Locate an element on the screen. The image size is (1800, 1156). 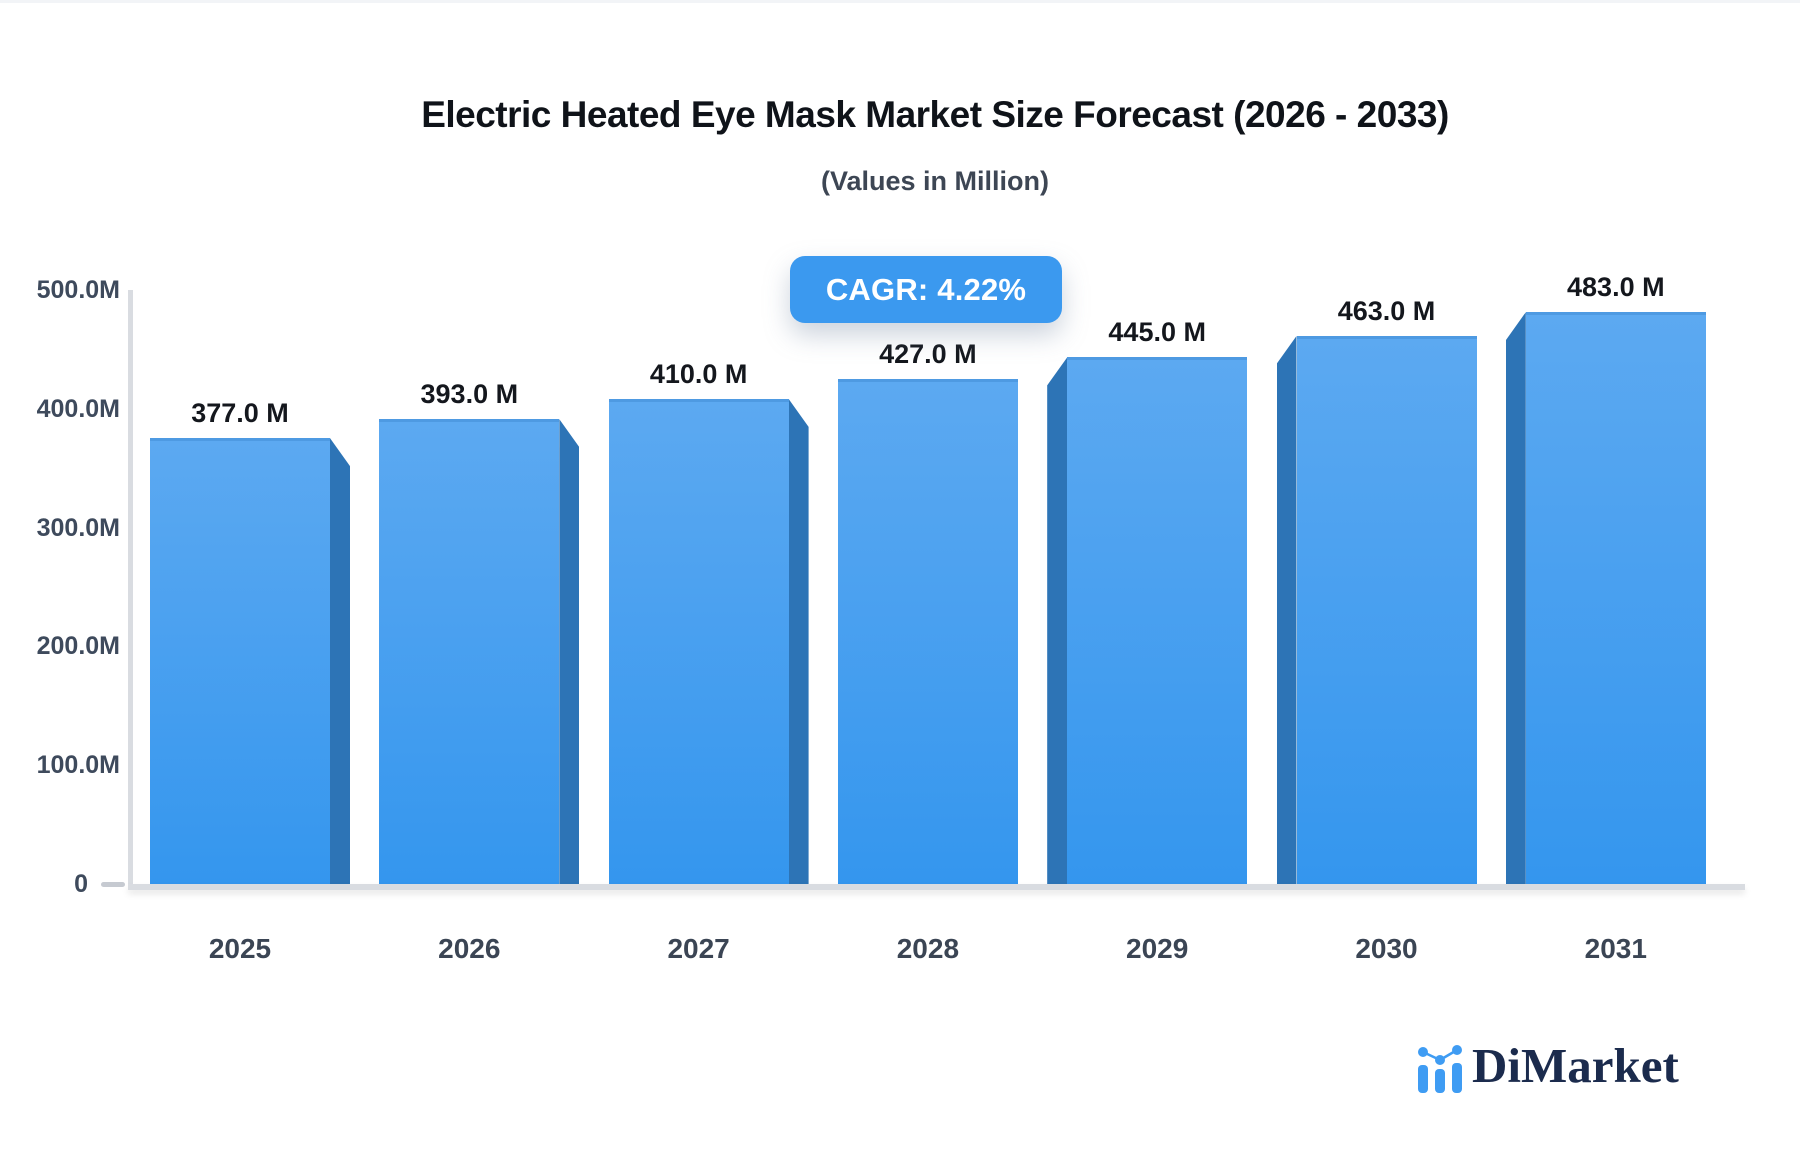
y-axis-line is located at coordinates (130, 590).